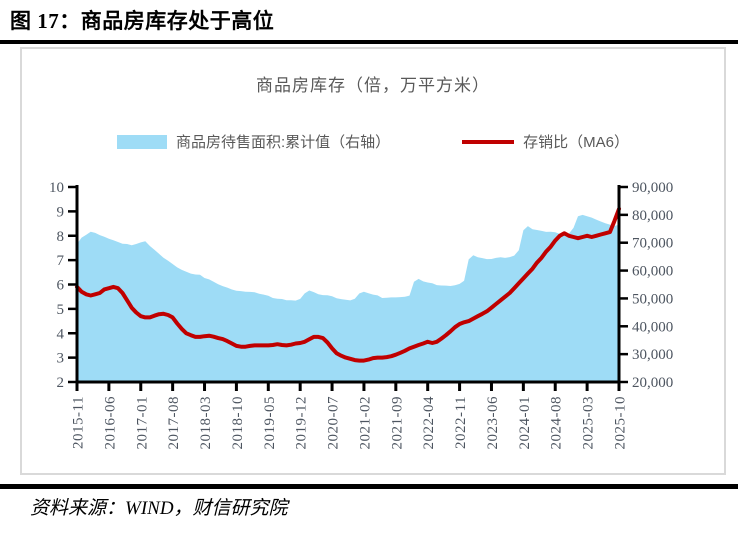 This screenshot has height=534, width=738. I want to click on legend-entry-area: 商品房待售面积:累计值（右轴）, so click(253, 141).